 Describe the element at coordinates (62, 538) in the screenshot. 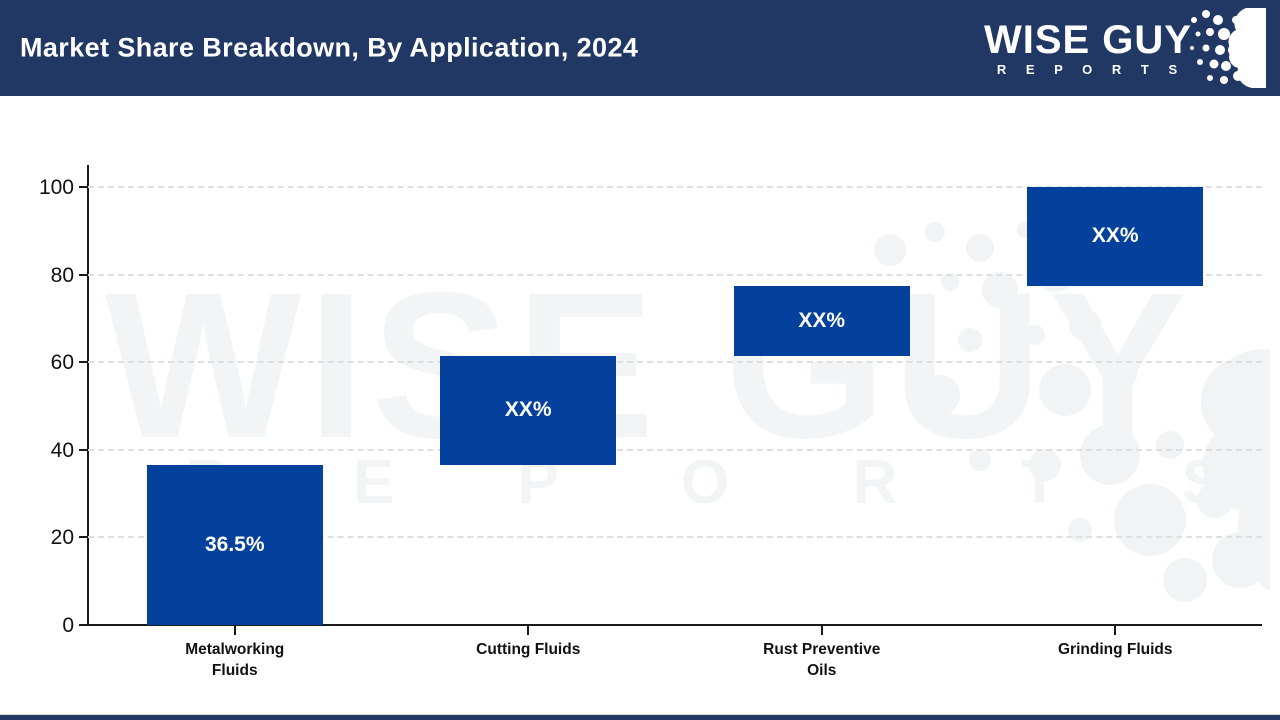

I see `y-tick-label-20: 20` at that location.